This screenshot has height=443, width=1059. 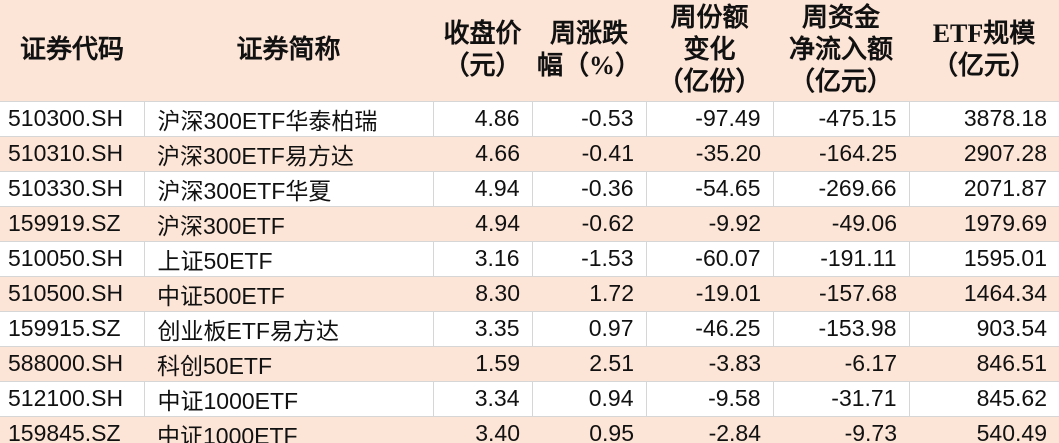 I want to click on table-cell: -157.68, so click(x=841, y=294).